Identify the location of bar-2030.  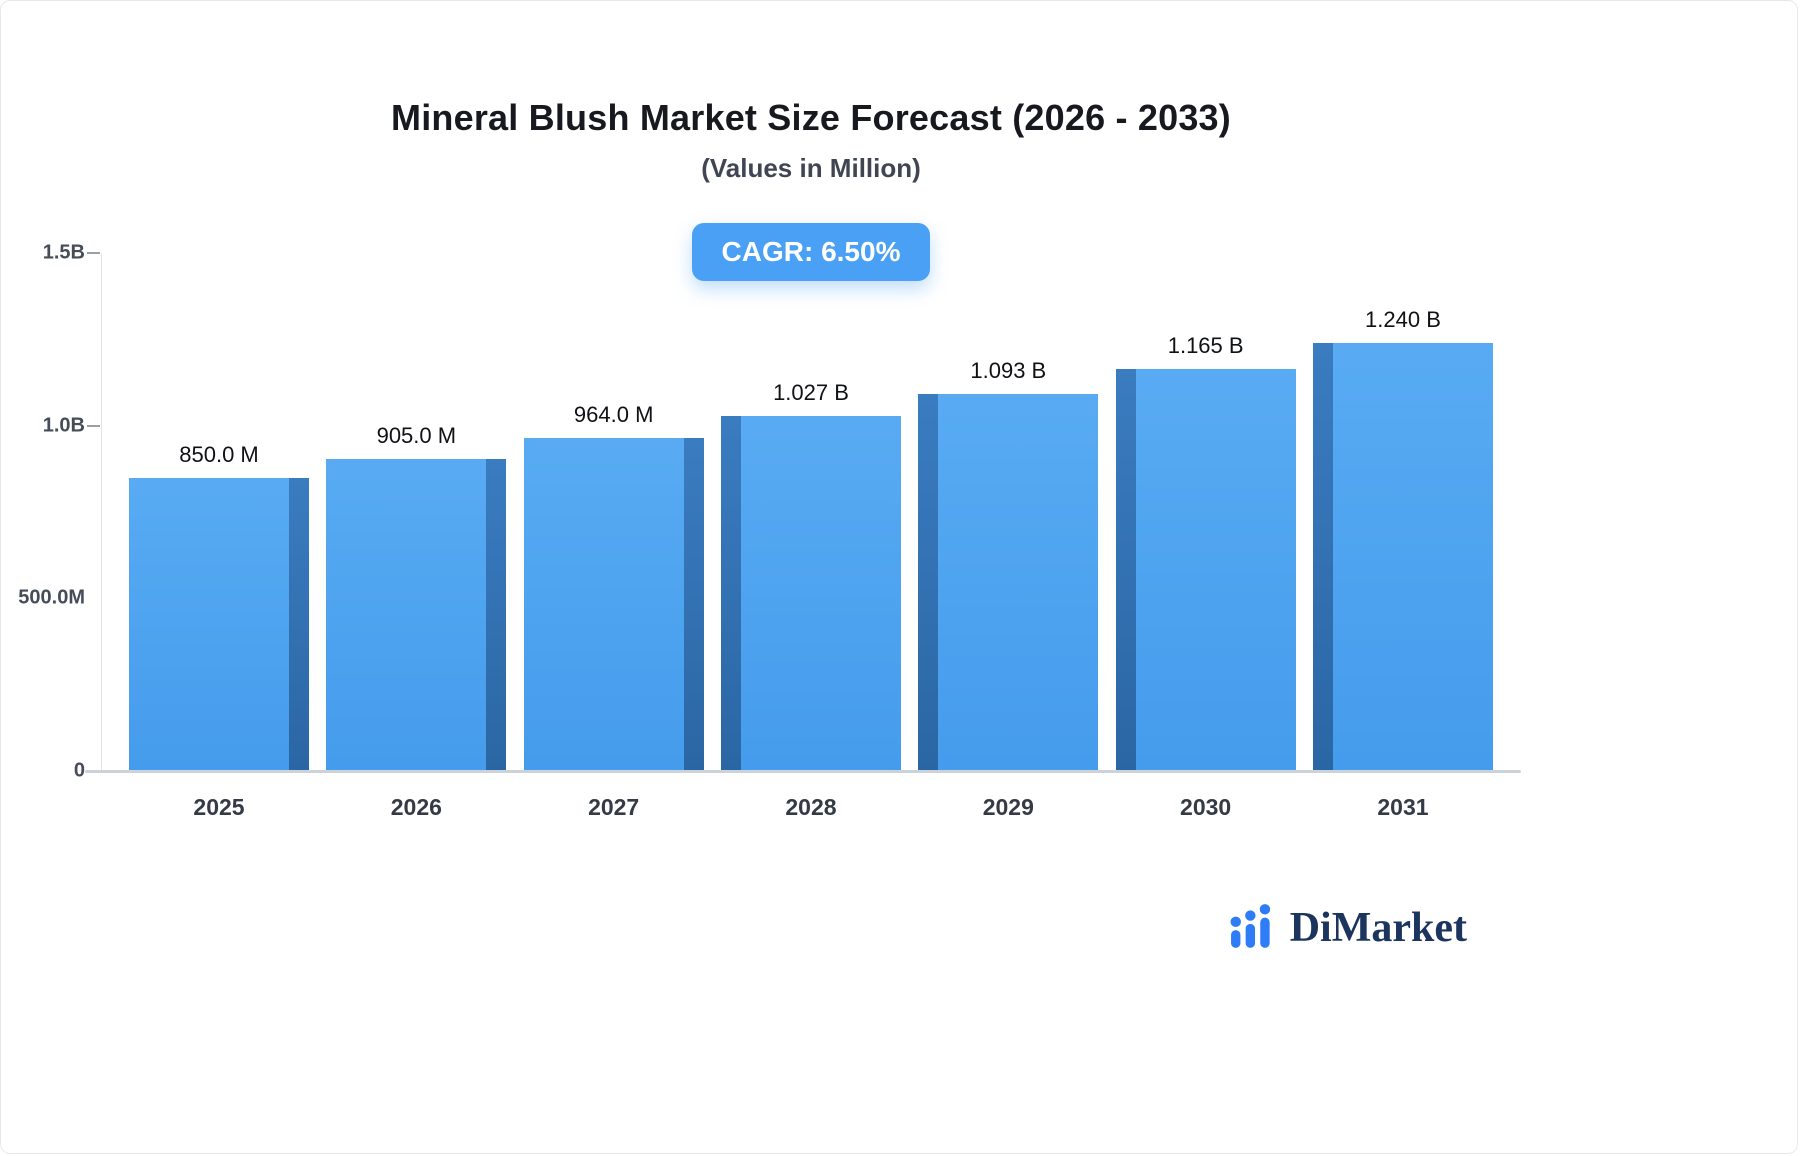
(1205, 569).